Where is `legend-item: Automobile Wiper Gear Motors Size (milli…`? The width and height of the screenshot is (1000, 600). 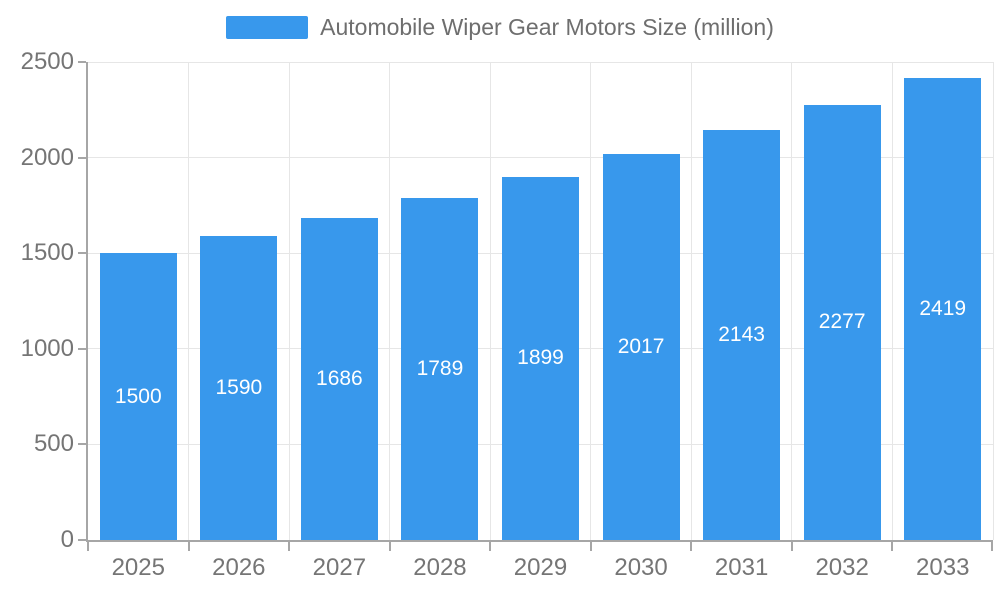
legend-item: Automobile Wiper Gear Motors Size (milli… is located at coordinates (500, 28).